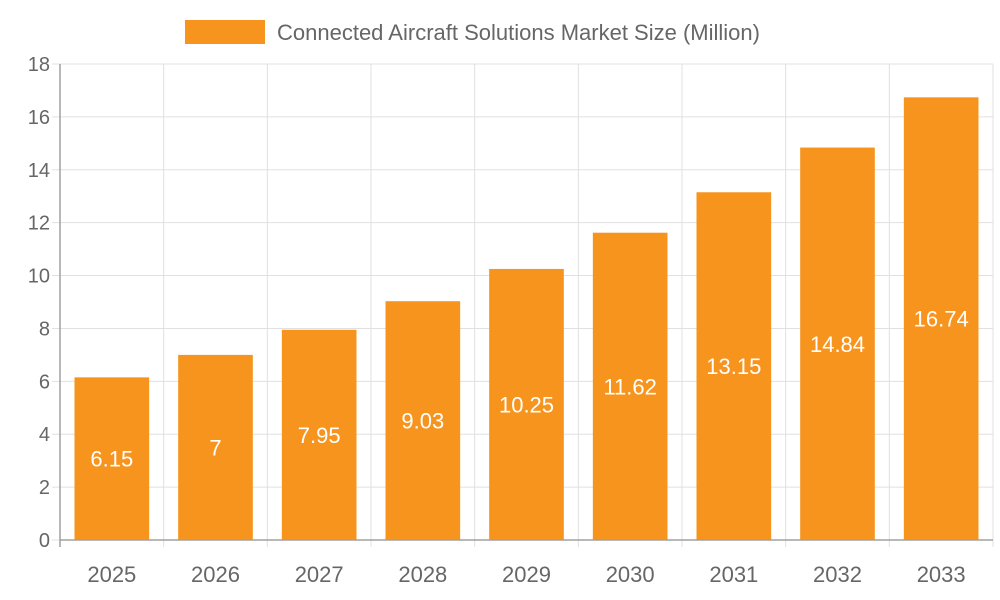 The image size is (1000, 600). Describe the element at coordinates (422, 574) in the screenshot. I see `x-tick-label: 2028` at that location.